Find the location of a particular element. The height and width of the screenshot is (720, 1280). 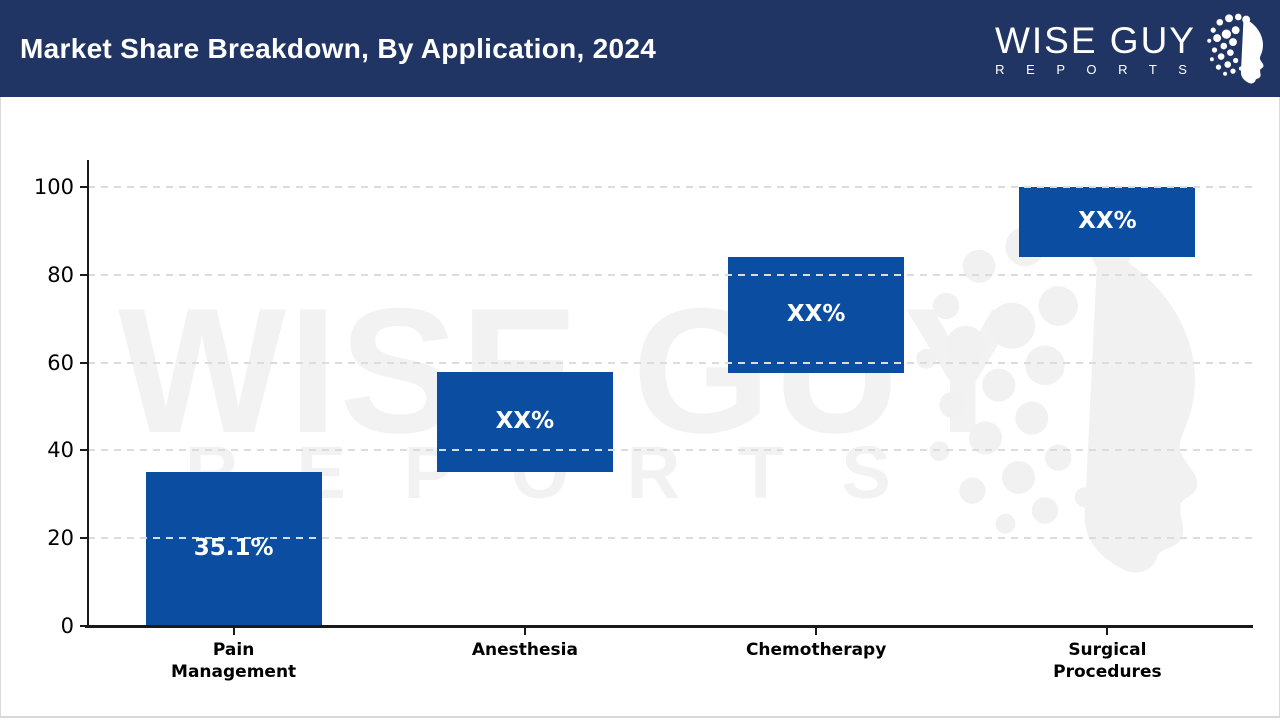

frame-border-left is located at coordinates (0, 407).